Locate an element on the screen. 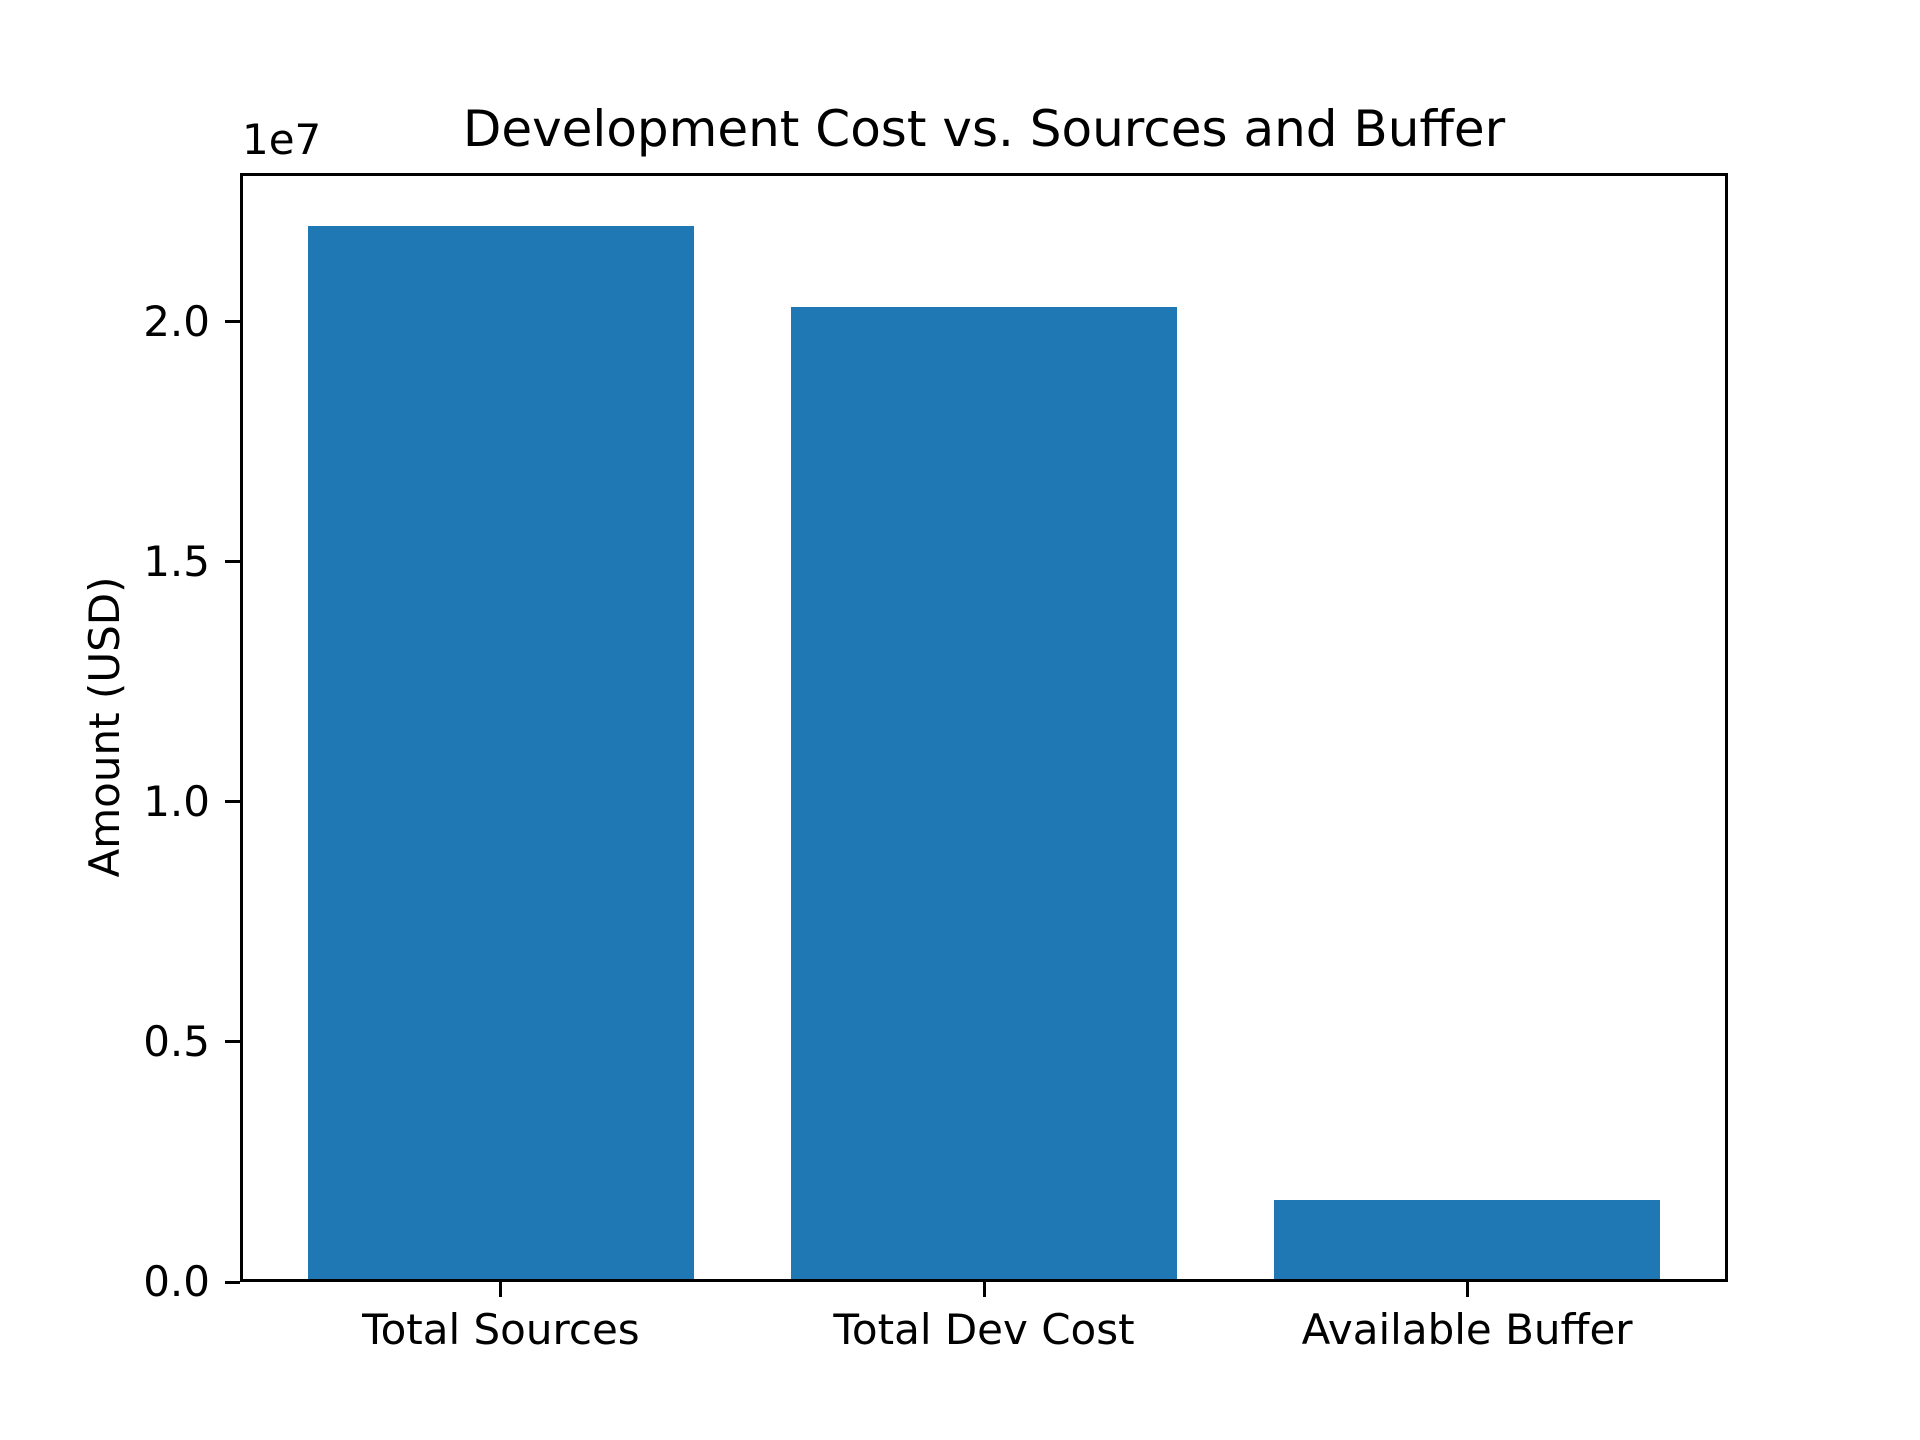  y-tick-label: 1.5 is located at coordinates (176, 561).